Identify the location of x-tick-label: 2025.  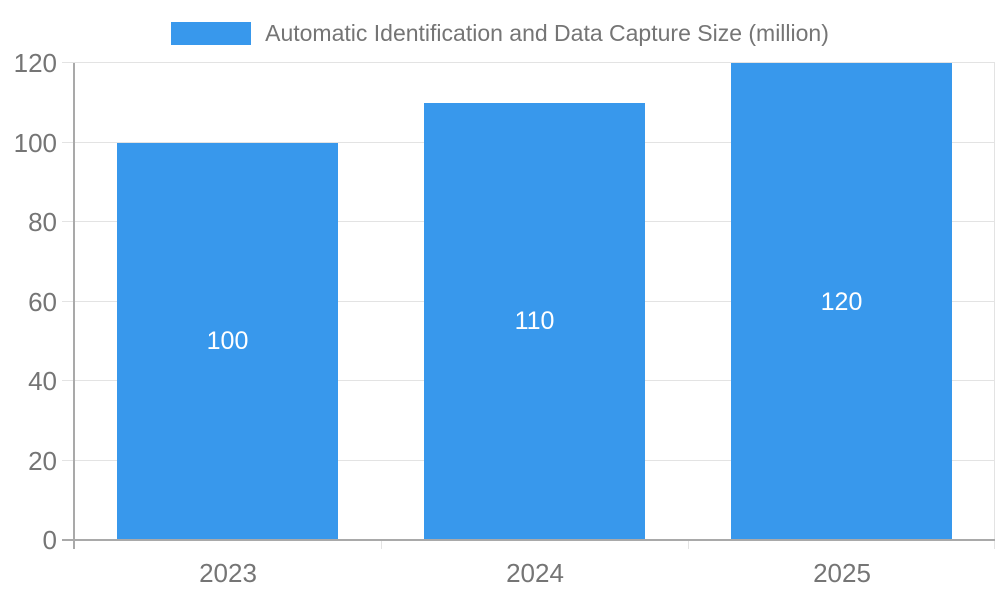
(842, 573).